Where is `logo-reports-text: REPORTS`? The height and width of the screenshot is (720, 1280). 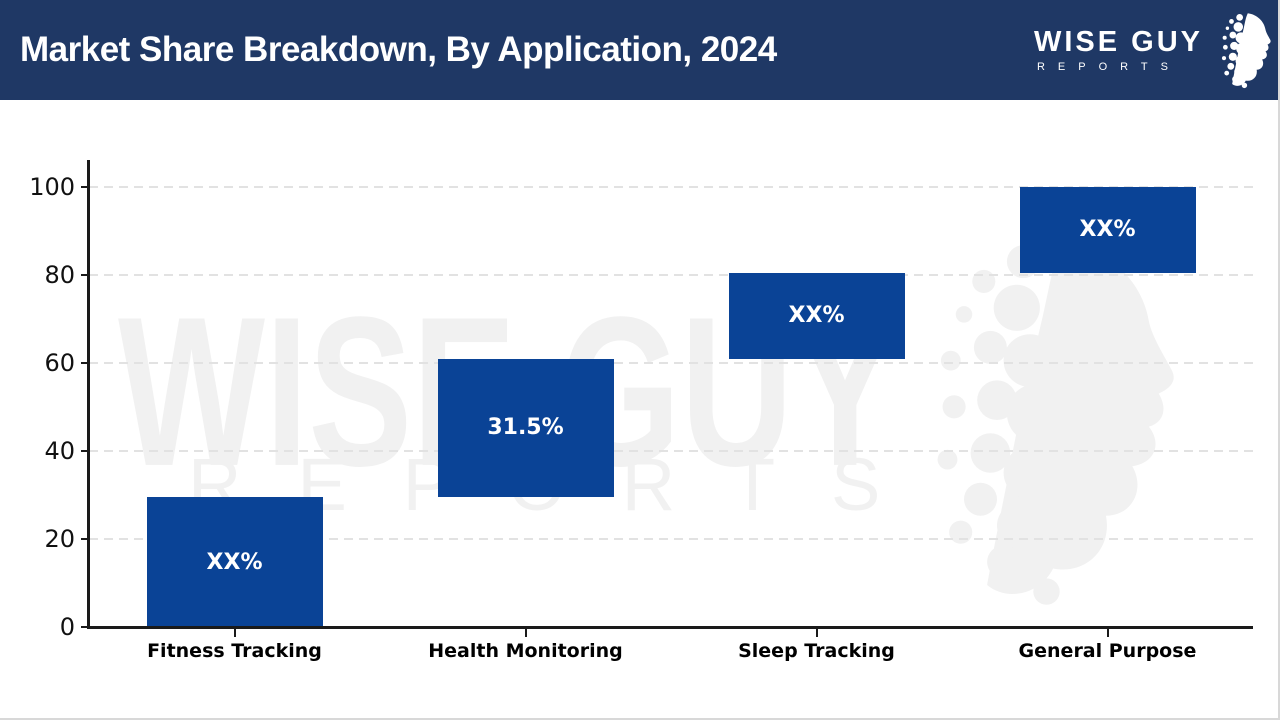 logo-reports-text: REPORTS is located at coordinates (1108, 66).